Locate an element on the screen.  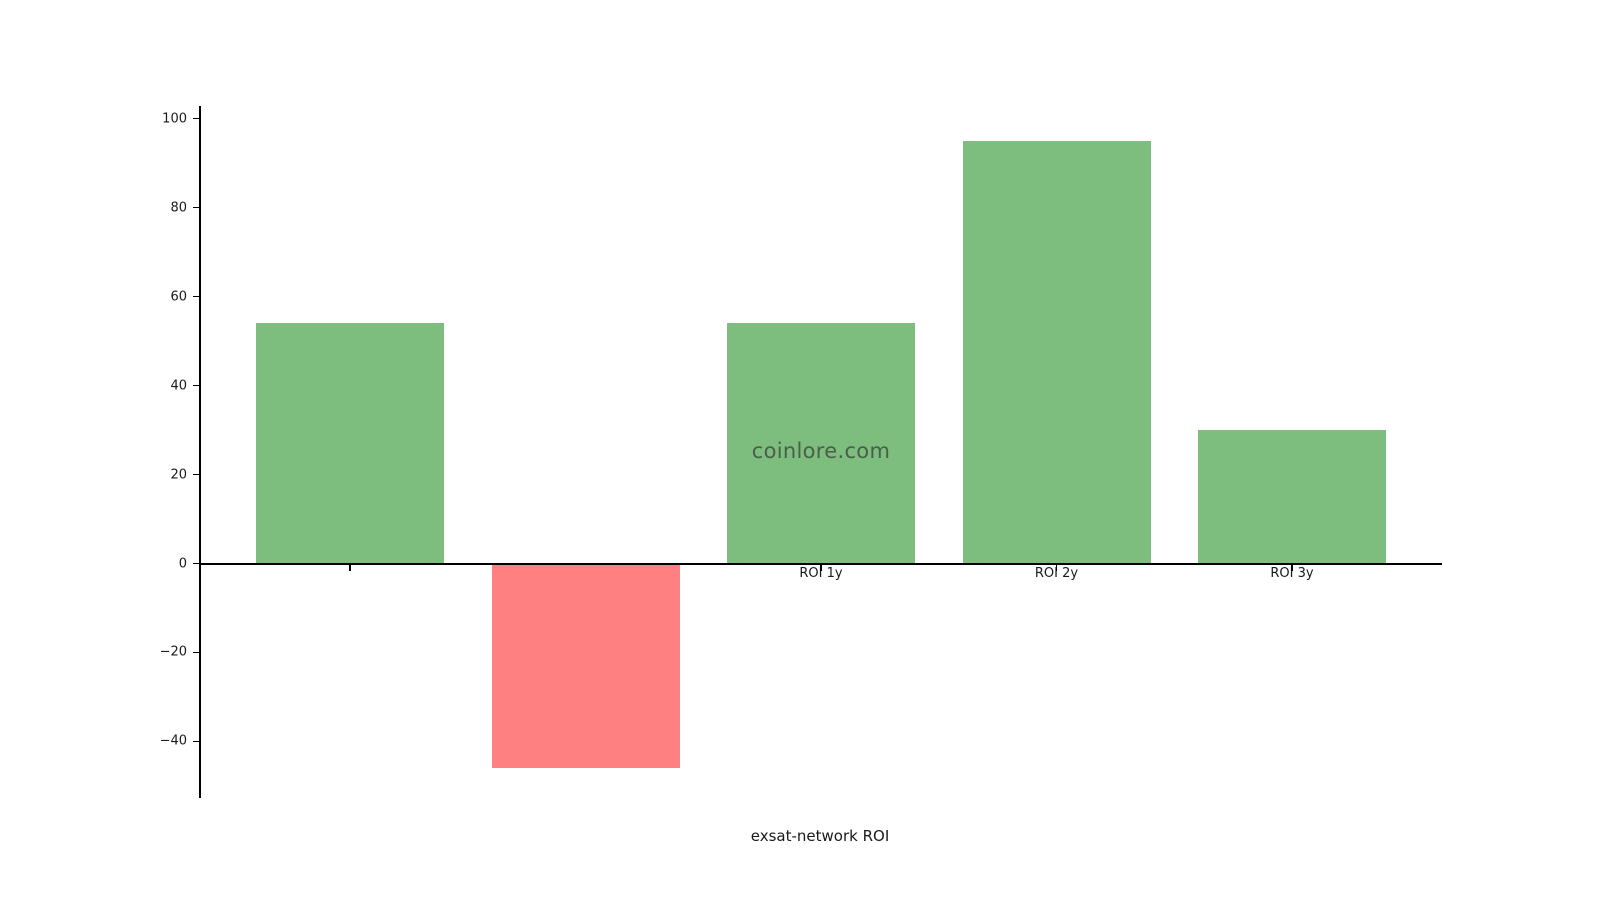
watermark-text: coinlore.com is located at coordinates (821, 451).